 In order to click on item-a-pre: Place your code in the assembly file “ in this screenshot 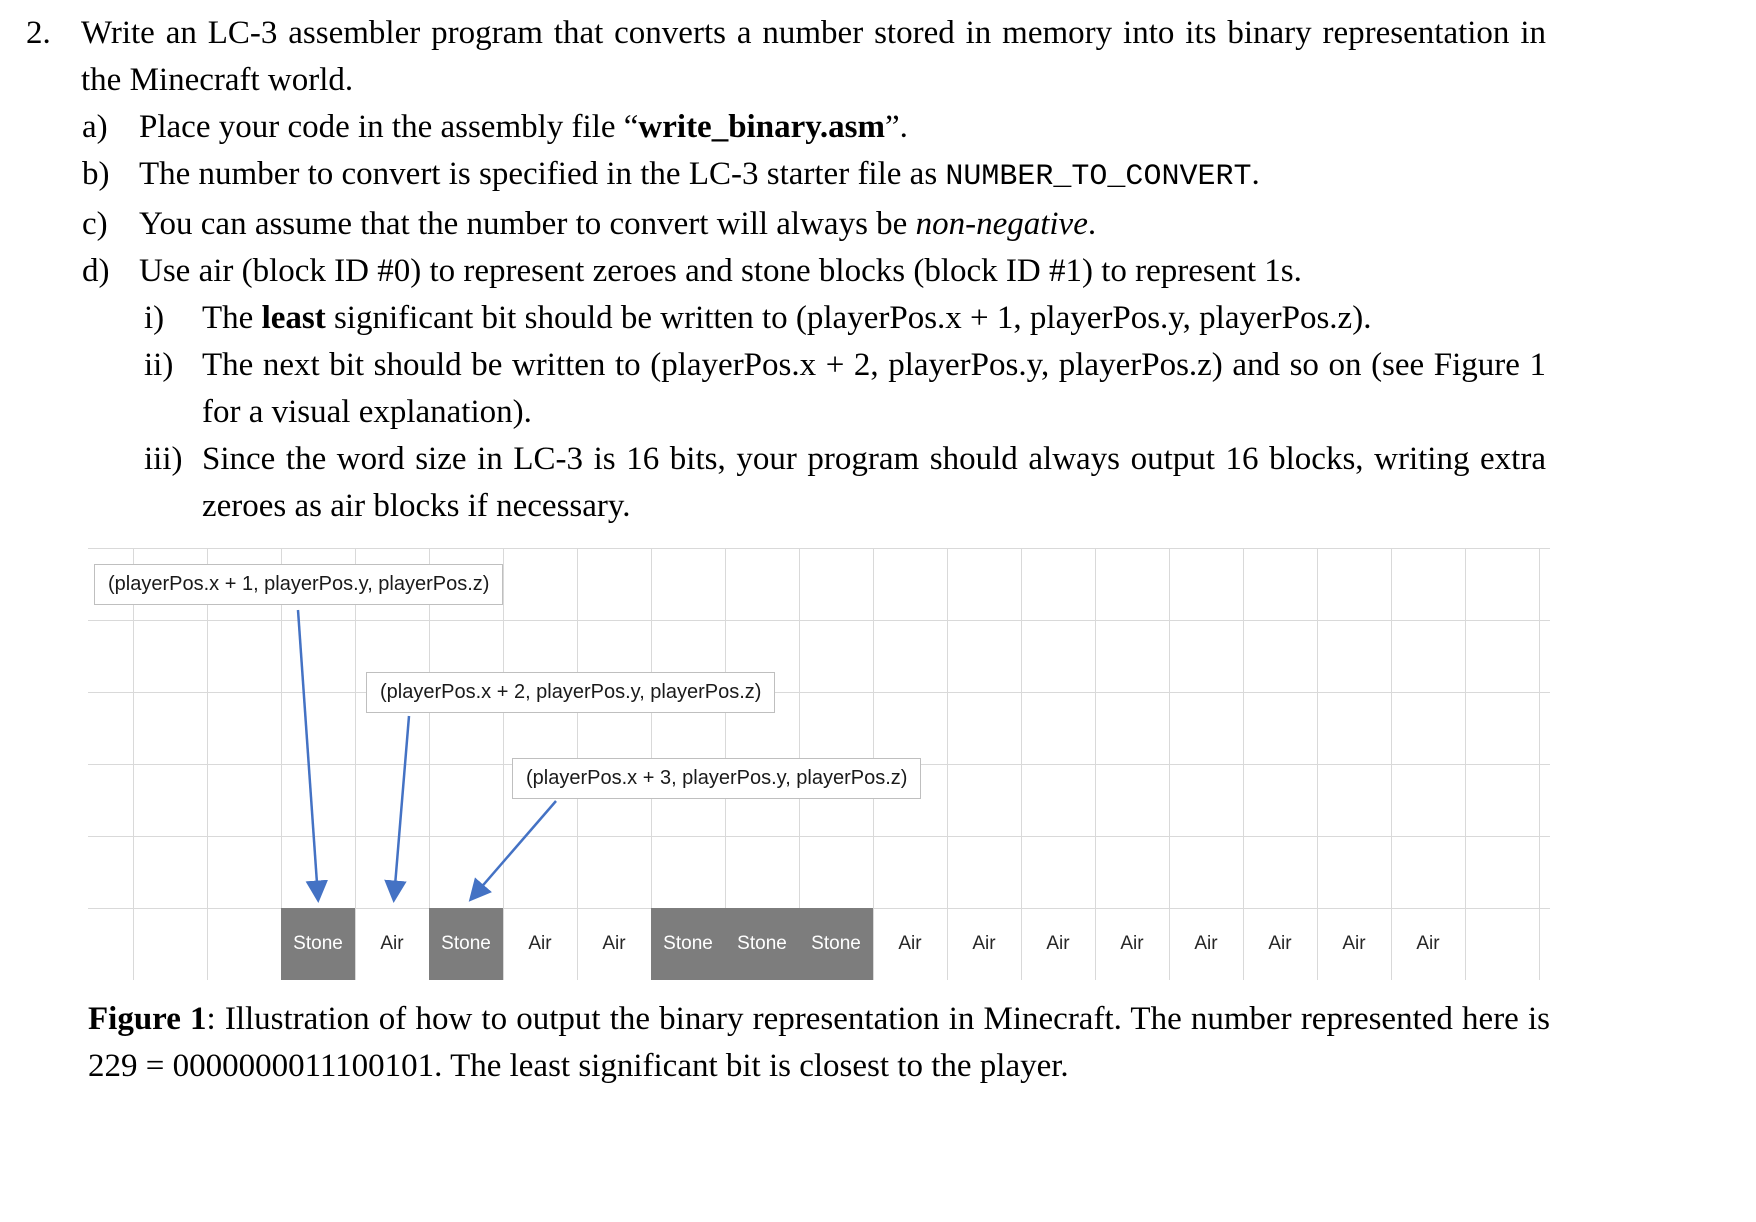, I will do `click(389, 127)`.